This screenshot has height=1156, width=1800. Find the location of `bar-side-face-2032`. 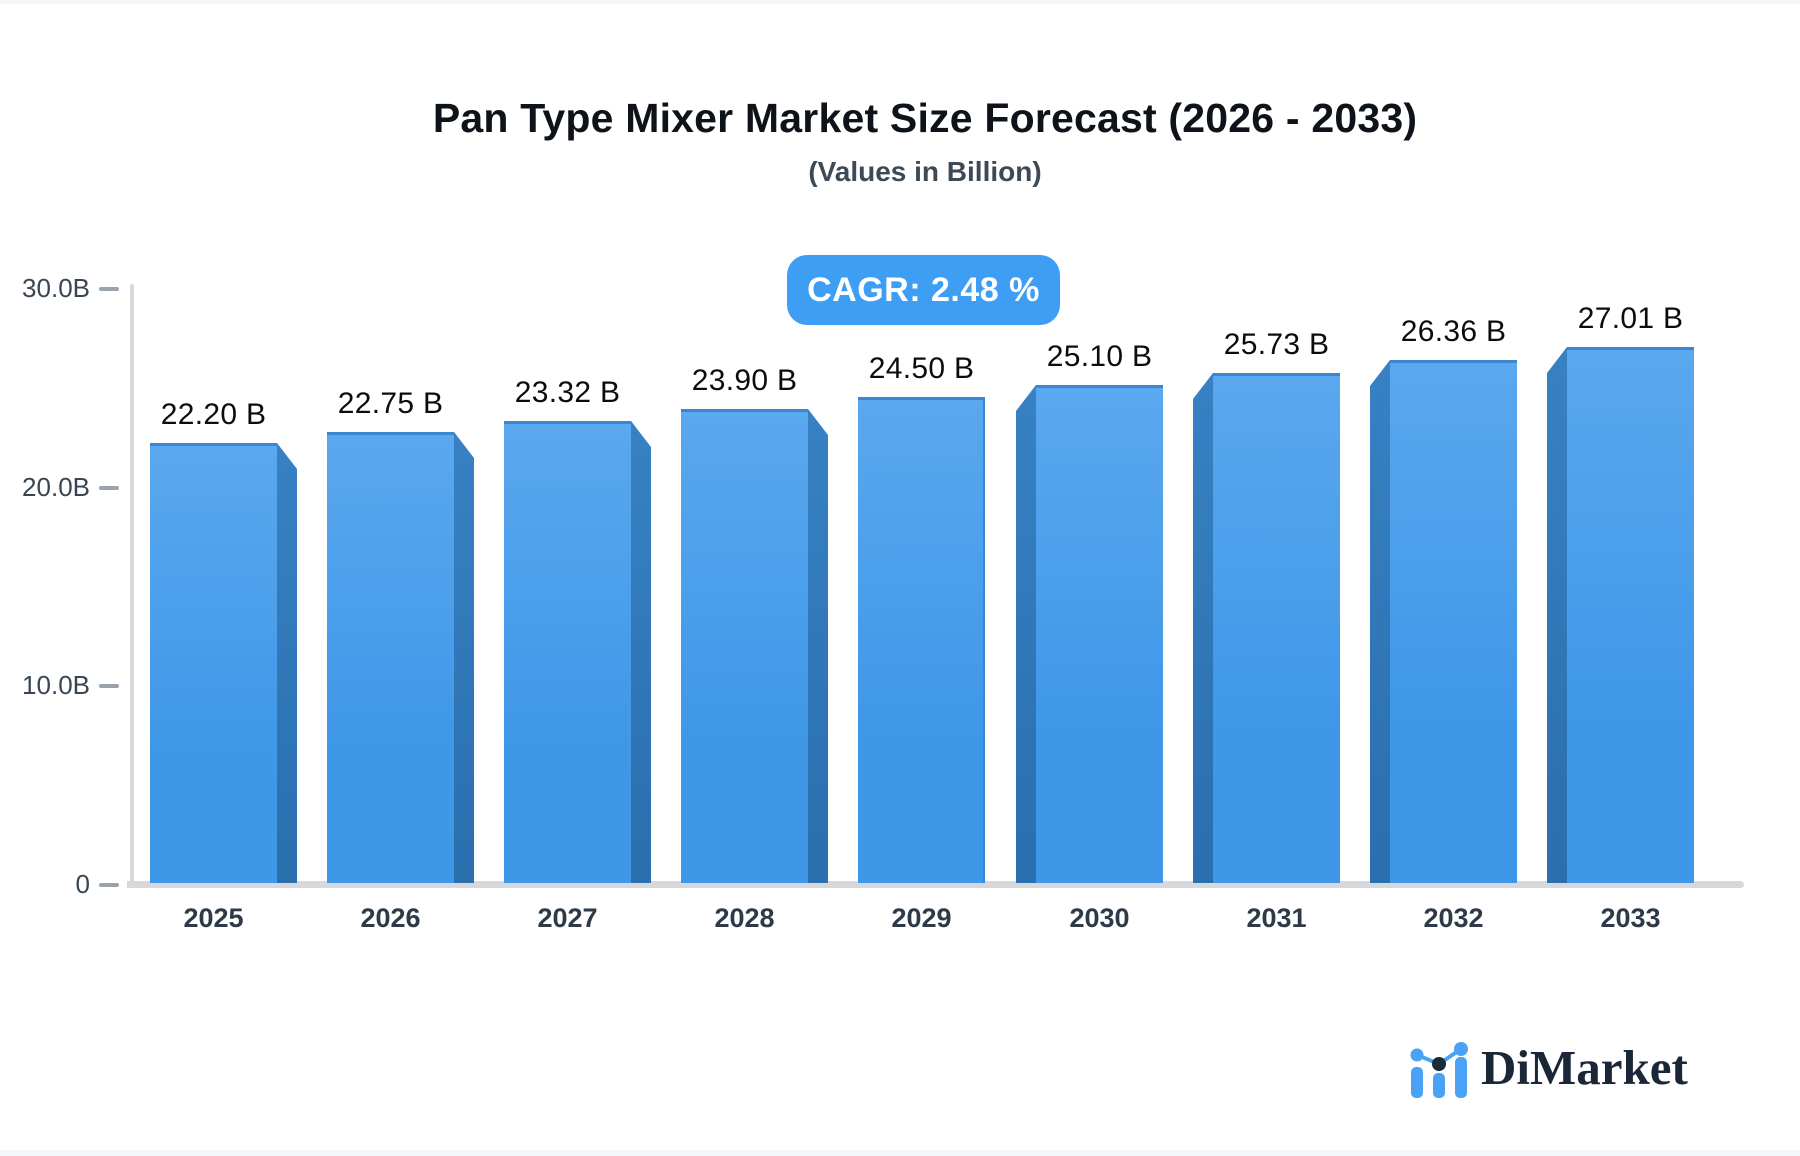

bar-side-face-2032 is located at coordinates (1380, 621).